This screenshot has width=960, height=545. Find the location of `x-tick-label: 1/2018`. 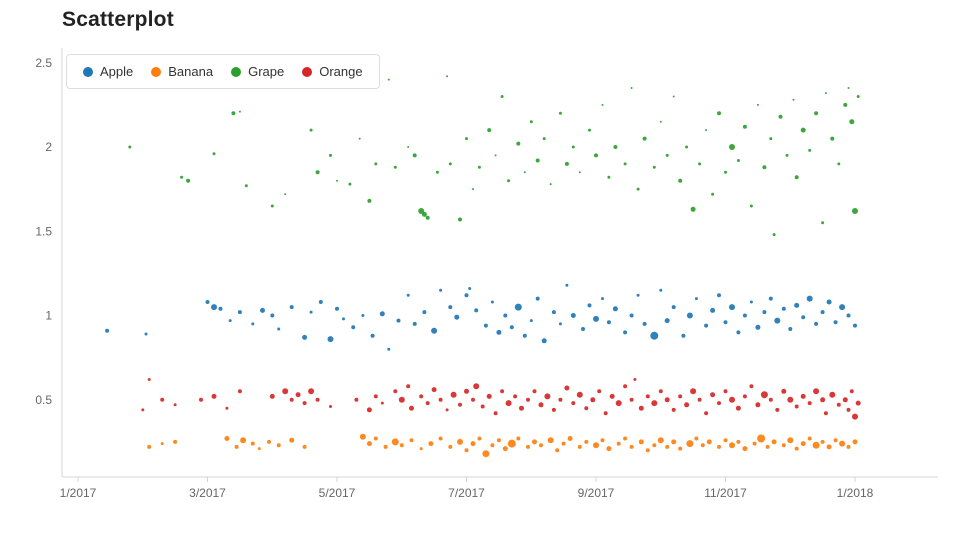

x-tick-label: 1/2018 is located at coordinates (855, 493).